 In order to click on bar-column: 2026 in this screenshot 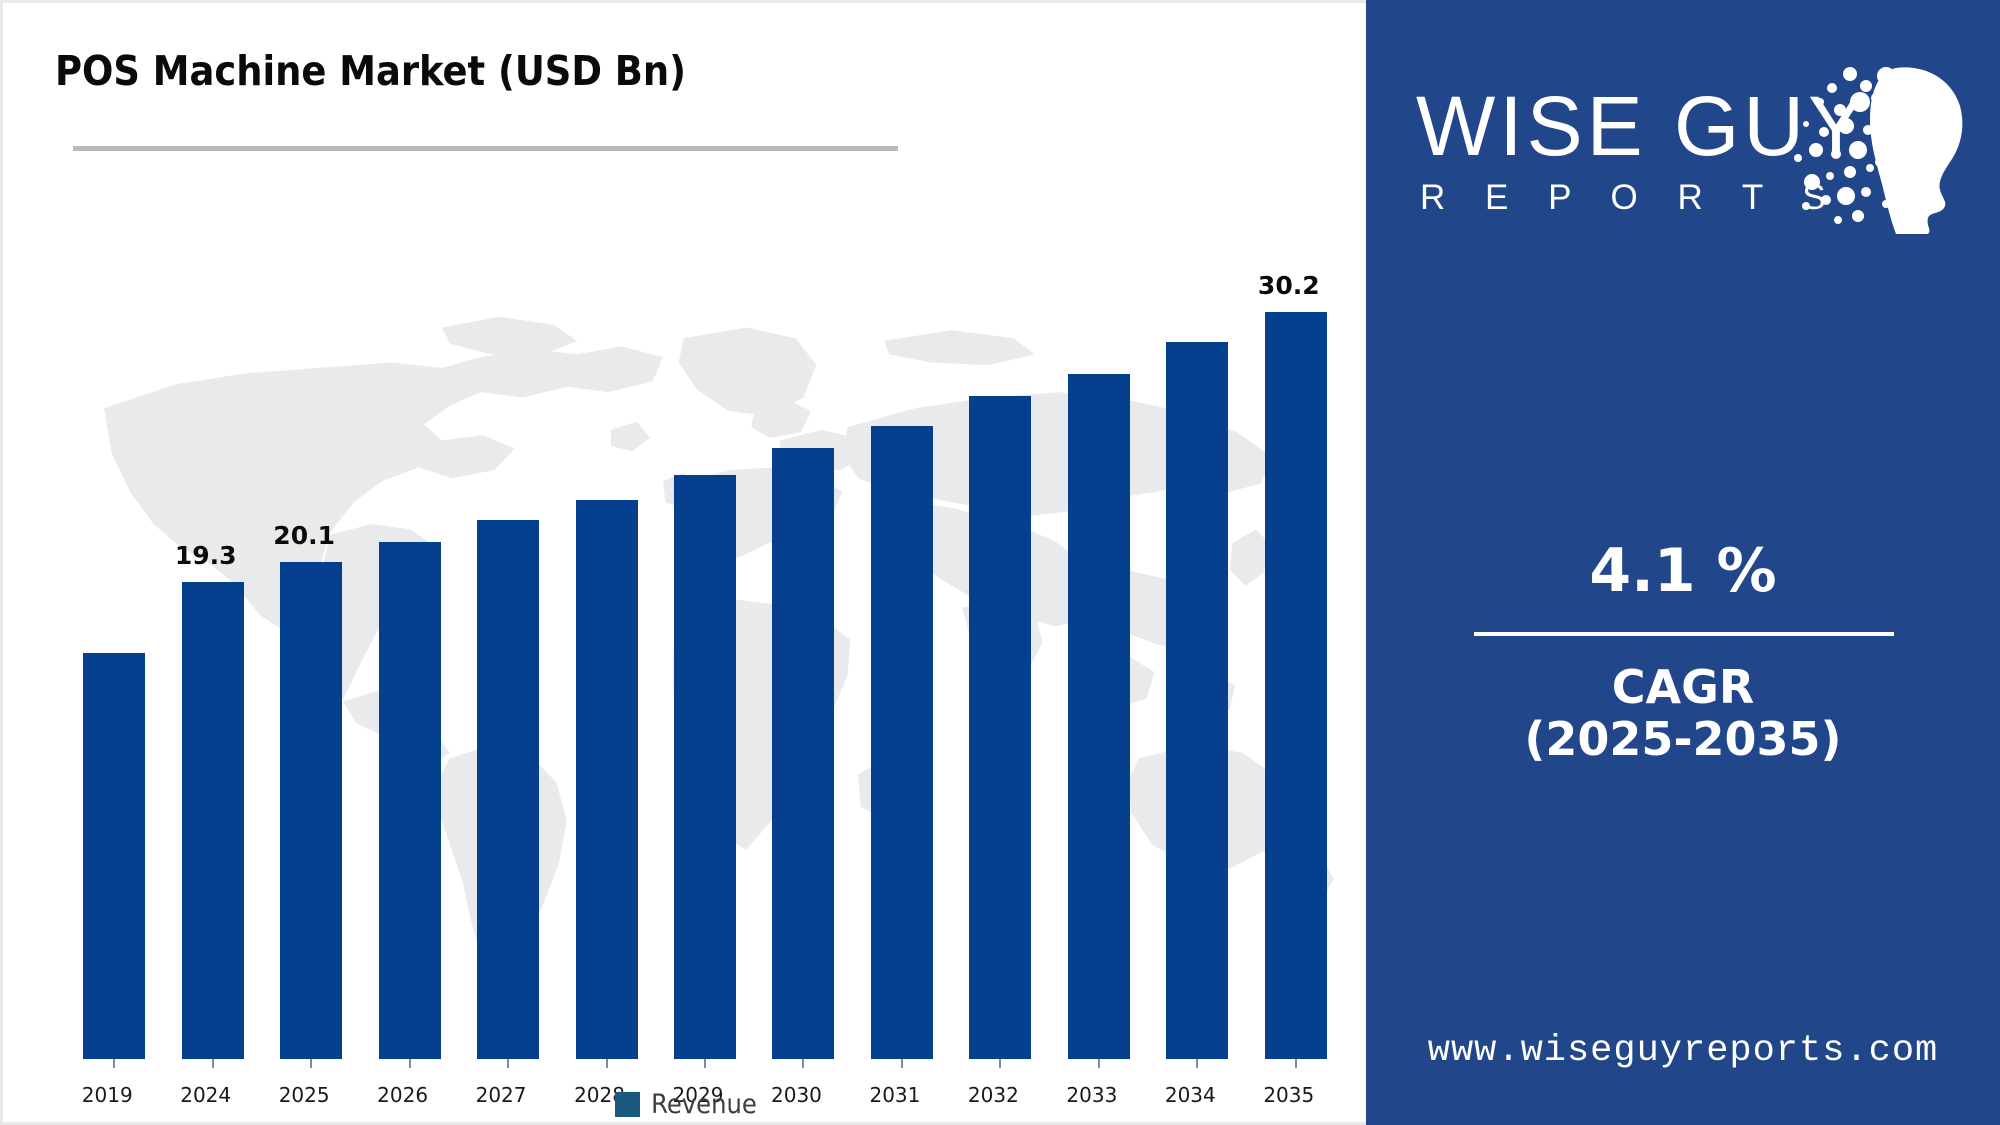, I will do `click(403, 675)`.